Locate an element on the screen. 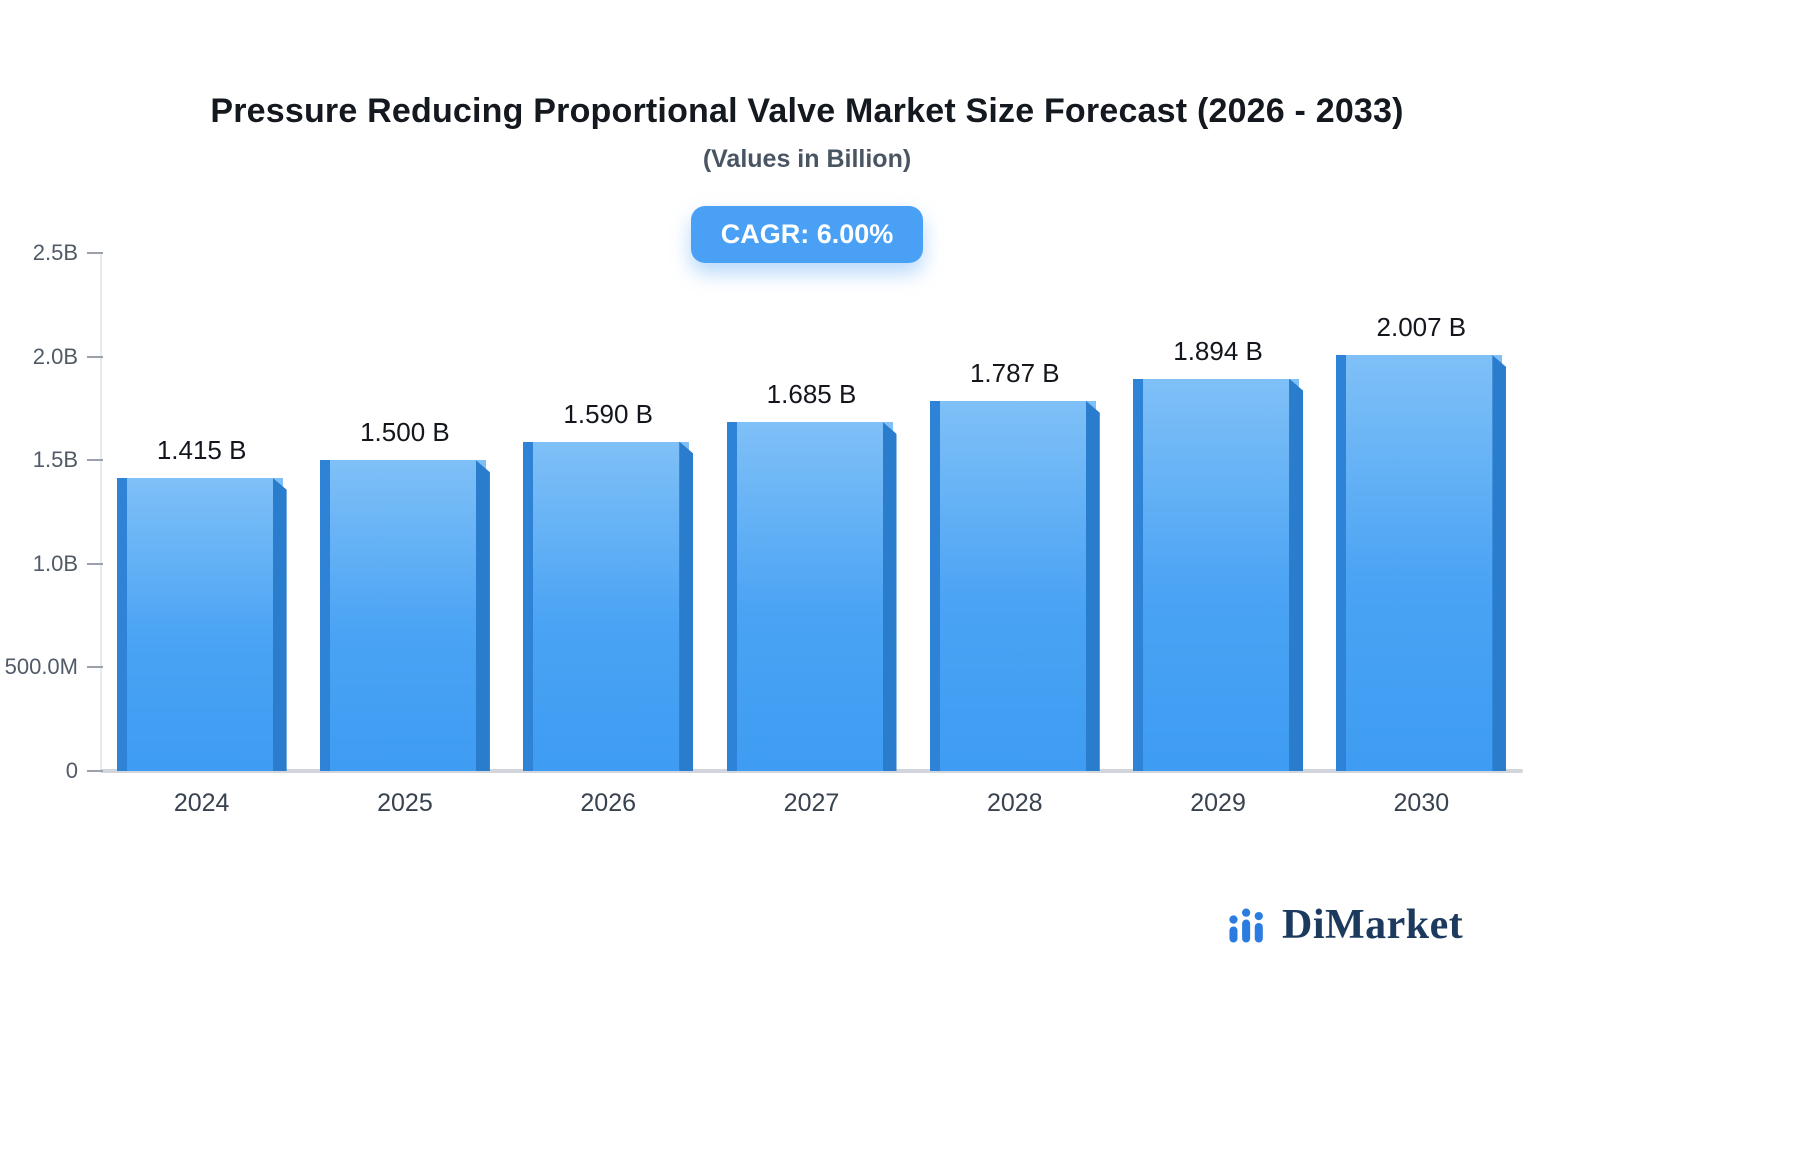  bar-2030: 2.007 B is located at coordinates (1421, 541).